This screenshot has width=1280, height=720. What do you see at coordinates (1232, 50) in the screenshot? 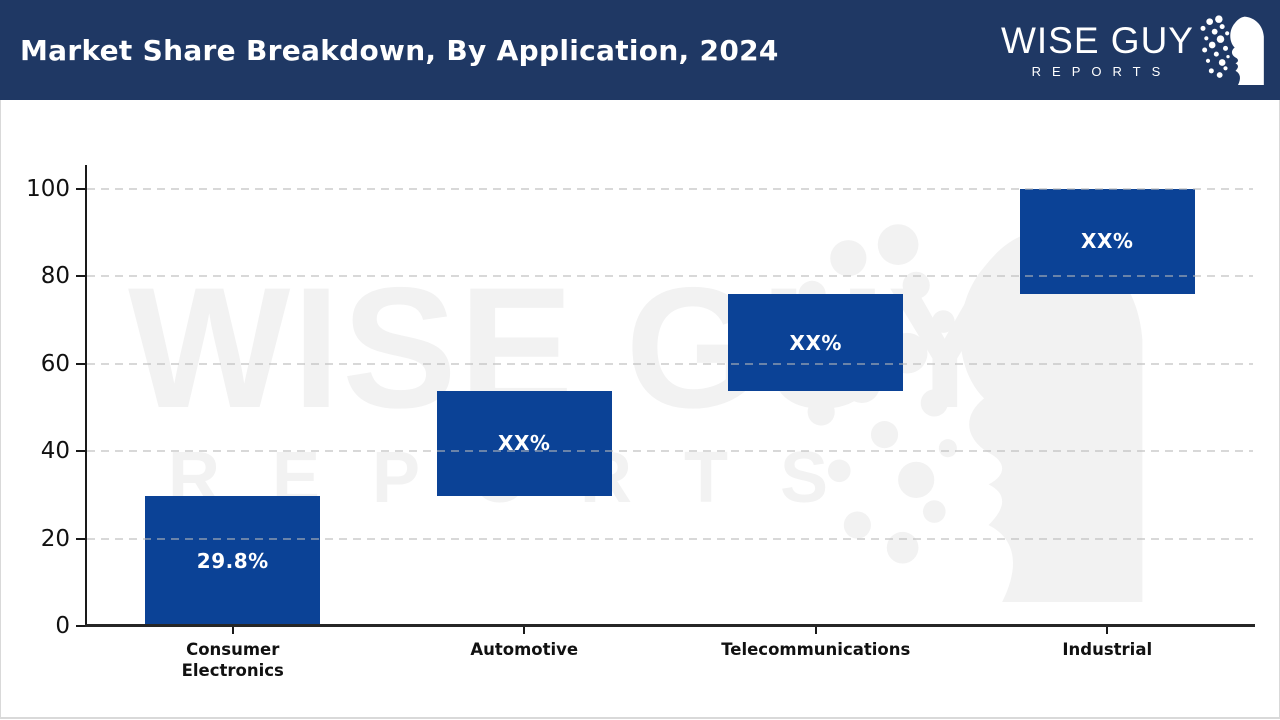
I see `logo-head-dots-icon` at bounding box center [1232, 50].